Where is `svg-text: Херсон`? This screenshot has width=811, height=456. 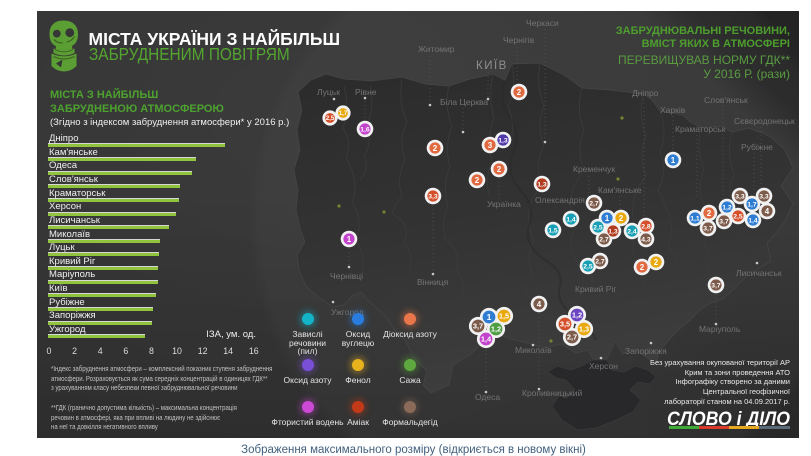
svg-text: Херсон is located at coordinates (603, 366).